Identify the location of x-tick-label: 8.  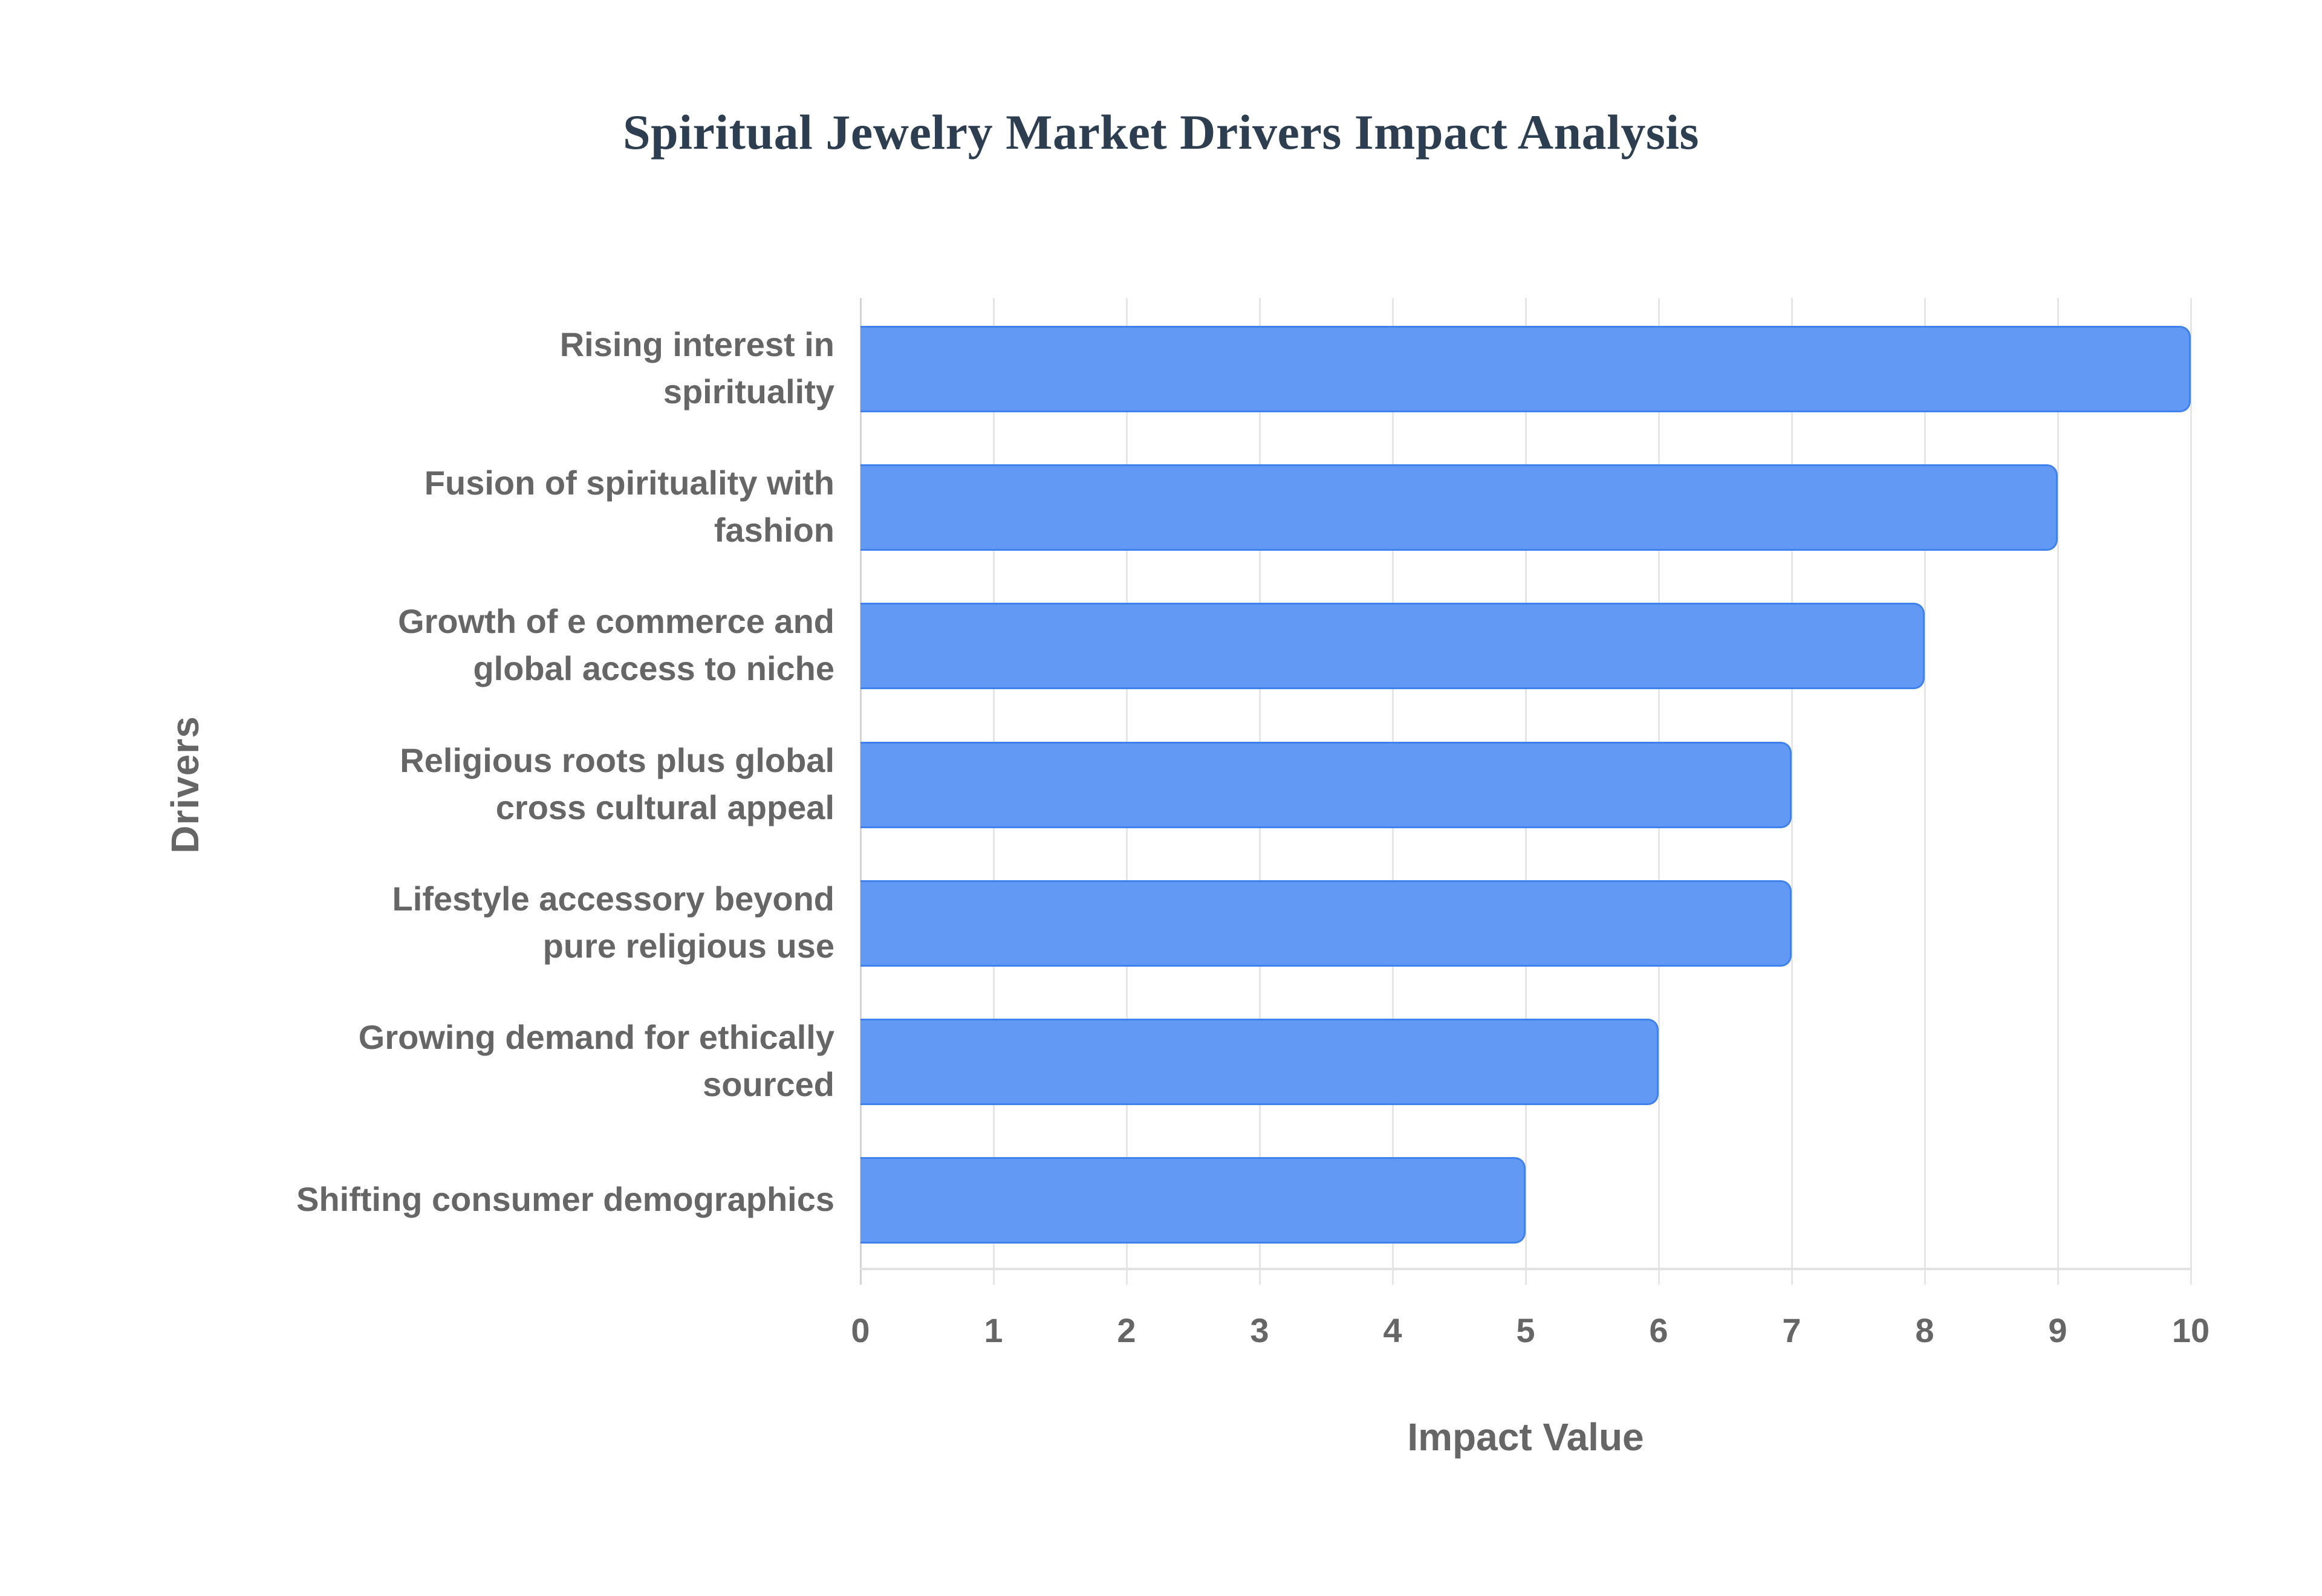
(1924, 1330).